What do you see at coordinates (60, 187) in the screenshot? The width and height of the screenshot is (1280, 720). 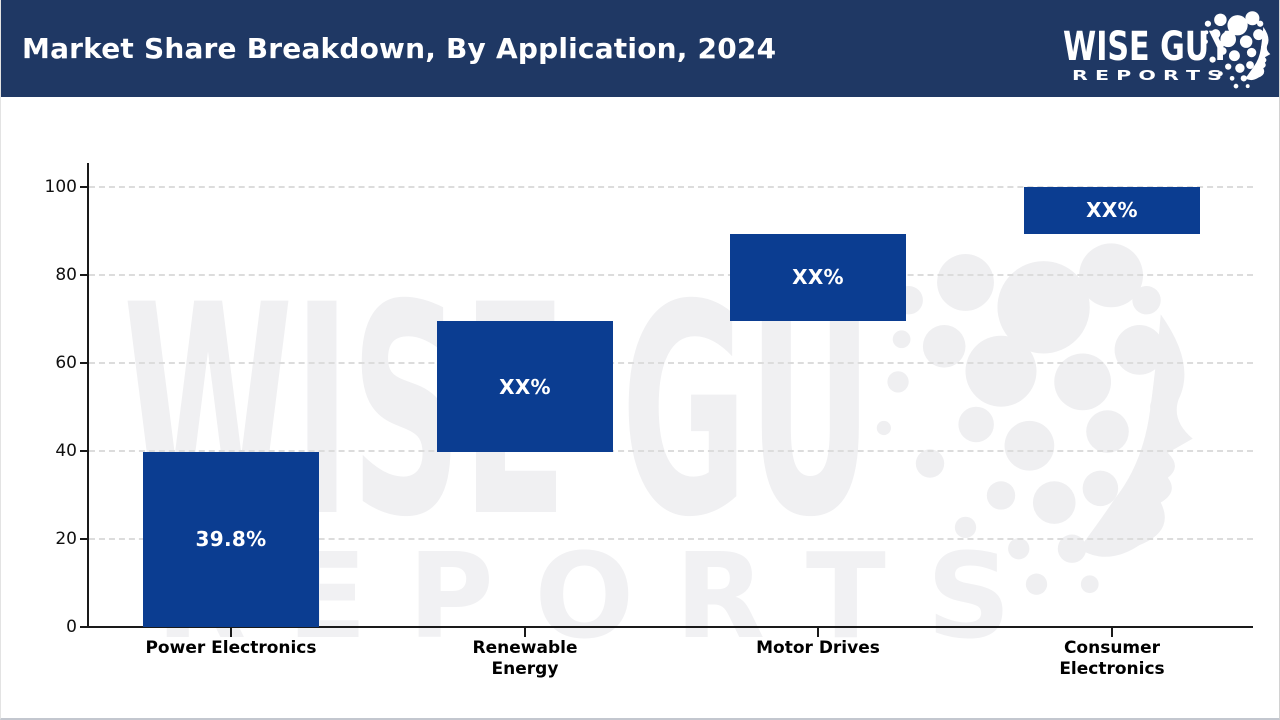 I see `y-axis-tick-label: 100` at bounding box center [60, 187].